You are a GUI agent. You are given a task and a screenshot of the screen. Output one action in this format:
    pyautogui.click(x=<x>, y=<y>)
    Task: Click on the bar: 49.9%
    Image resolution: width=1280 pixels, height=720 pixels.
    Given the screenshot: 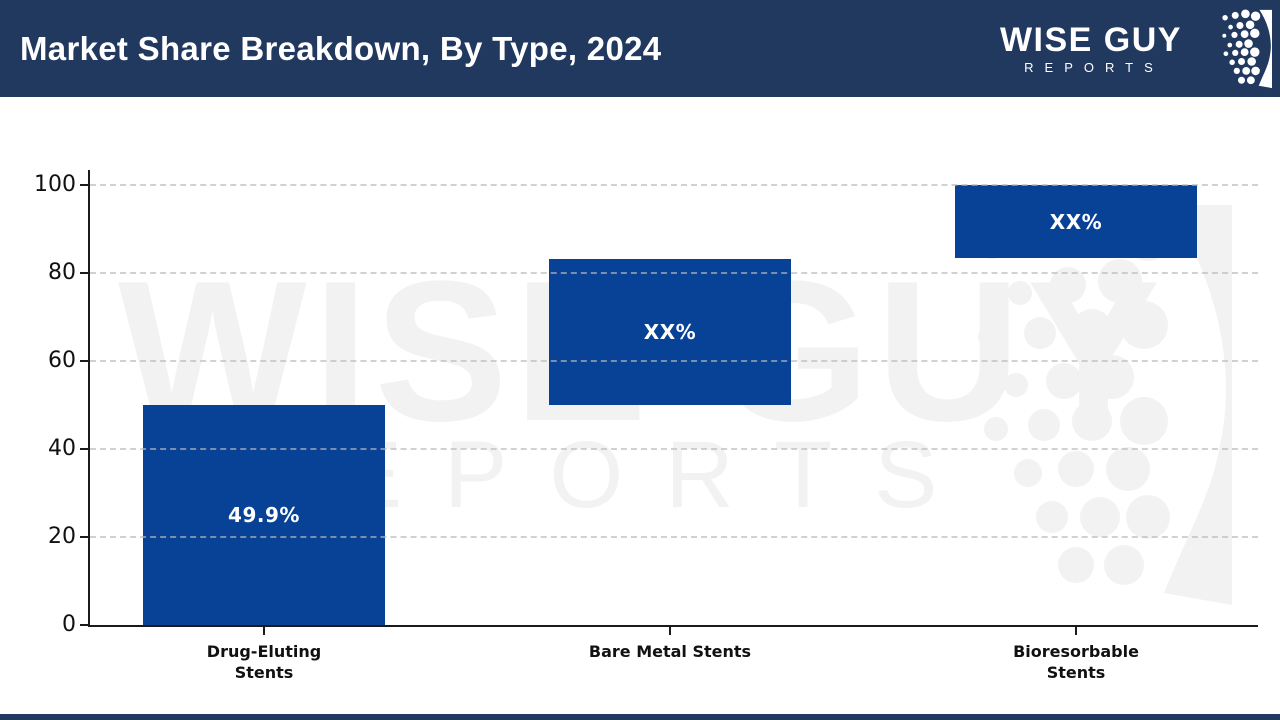 What is the action you would take?
    pyautogui.click(x=264, y=515)
    